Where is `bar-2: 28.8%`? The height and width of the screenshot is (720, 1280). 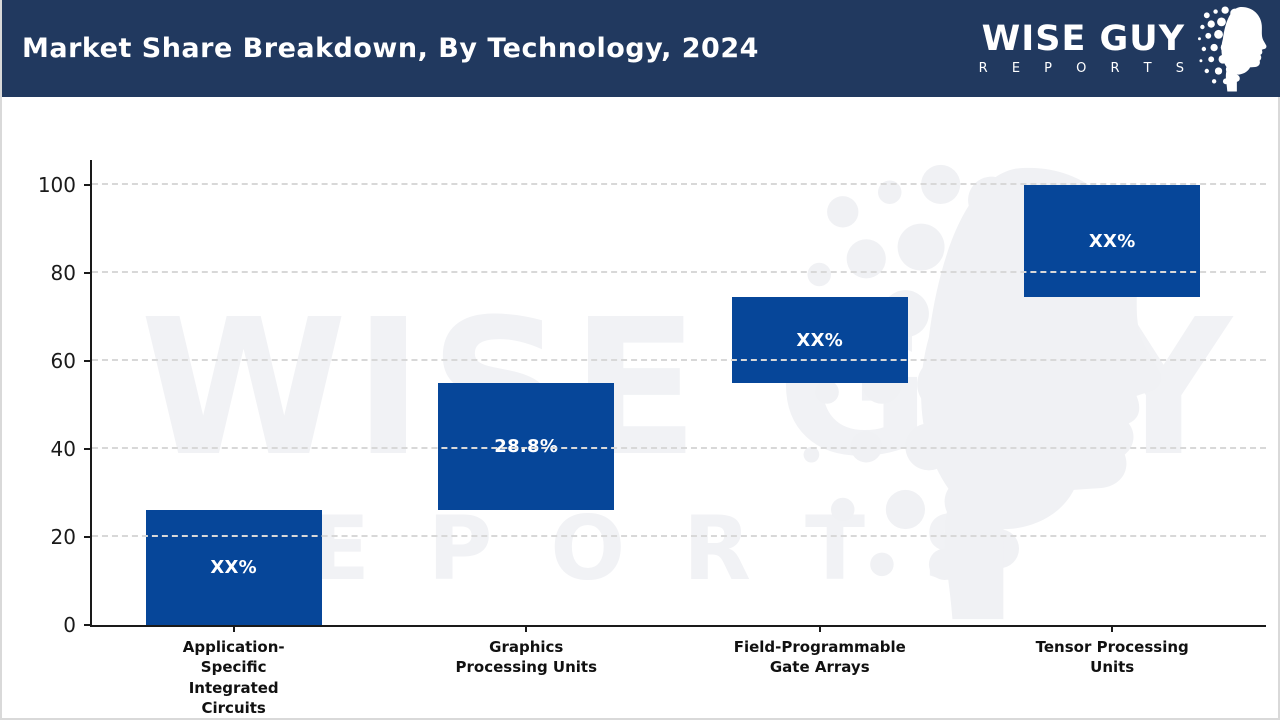 bar-2: 28.8% is located at coordinates (526, 446).